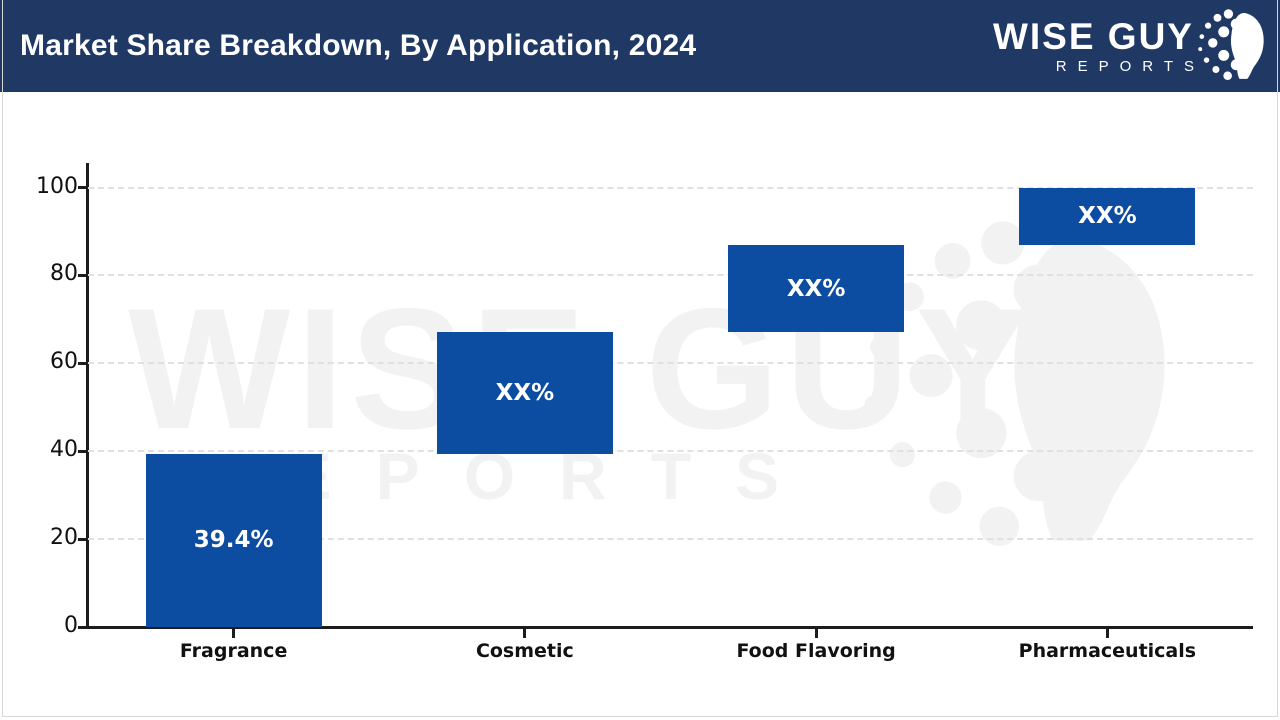 The width and height of the screenshot is (1280, 720). What do you see at coordinates (71, 625) in the screenshot?
I see `y-tick-label: 0` at bounding box center [71, 625].